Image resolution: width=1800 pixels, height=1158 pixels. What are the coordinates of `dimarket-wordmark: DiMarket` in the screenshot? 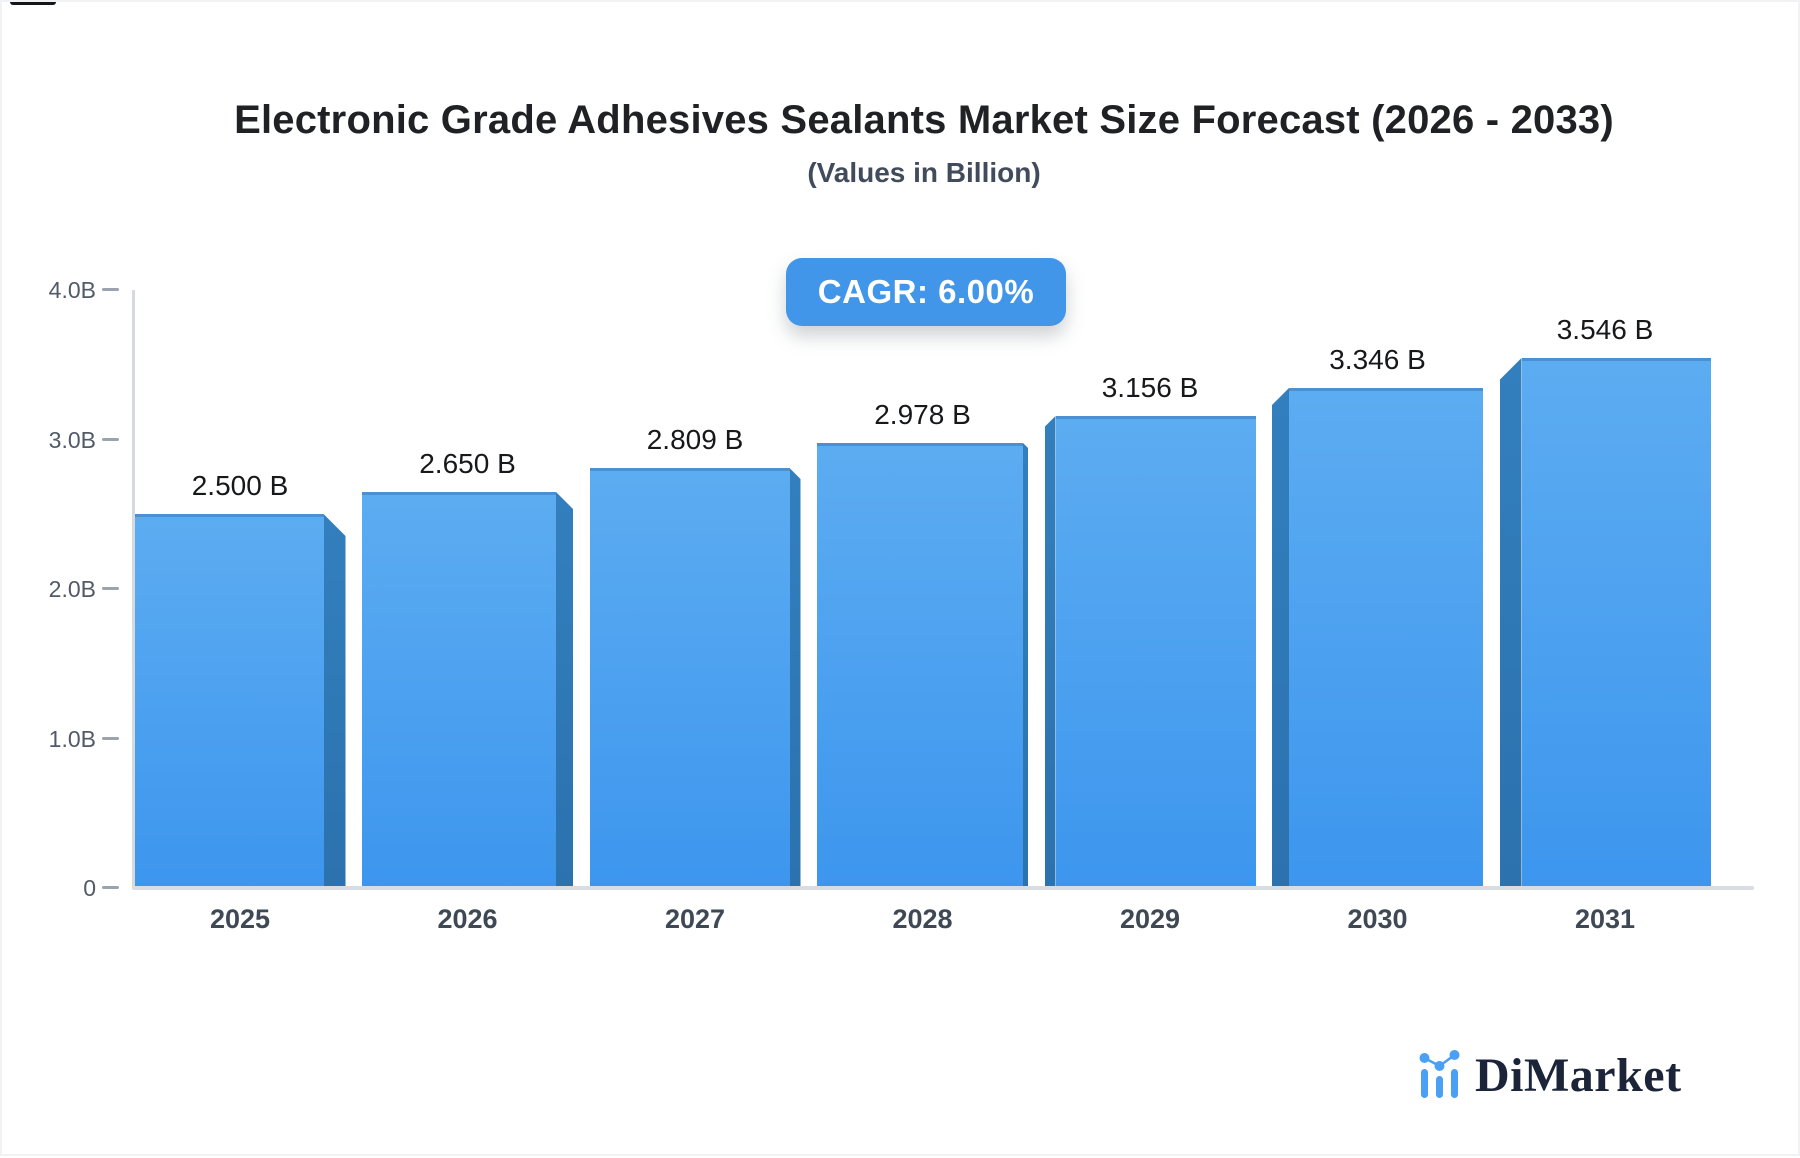 It's located at (1578, 1075).